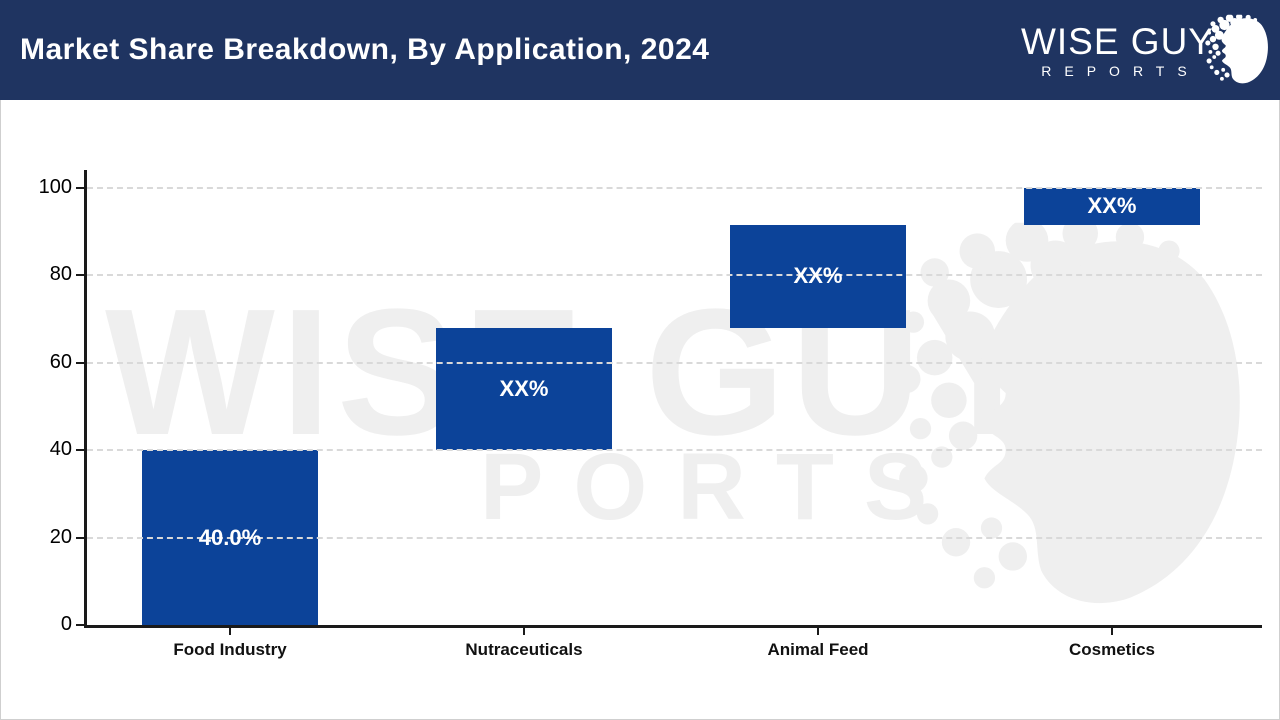 The image size is (1280, 720). Describe the element at coordinates (1120, 70) in the screenshot. I see `logo-sub-text: REPORTS` at that location.